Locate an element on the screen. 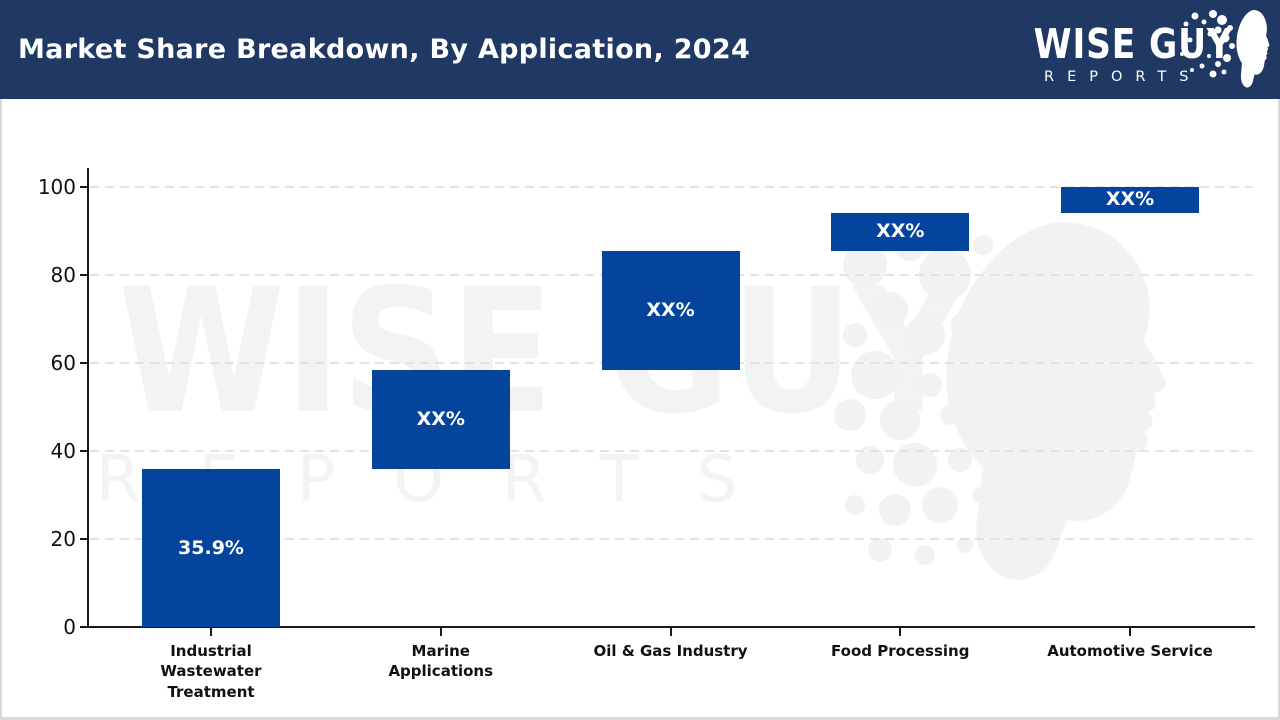 This screenshot has width=1280, height=720. category-label: Industrial Wastewater Treatment is located at coordinates (211, 671).